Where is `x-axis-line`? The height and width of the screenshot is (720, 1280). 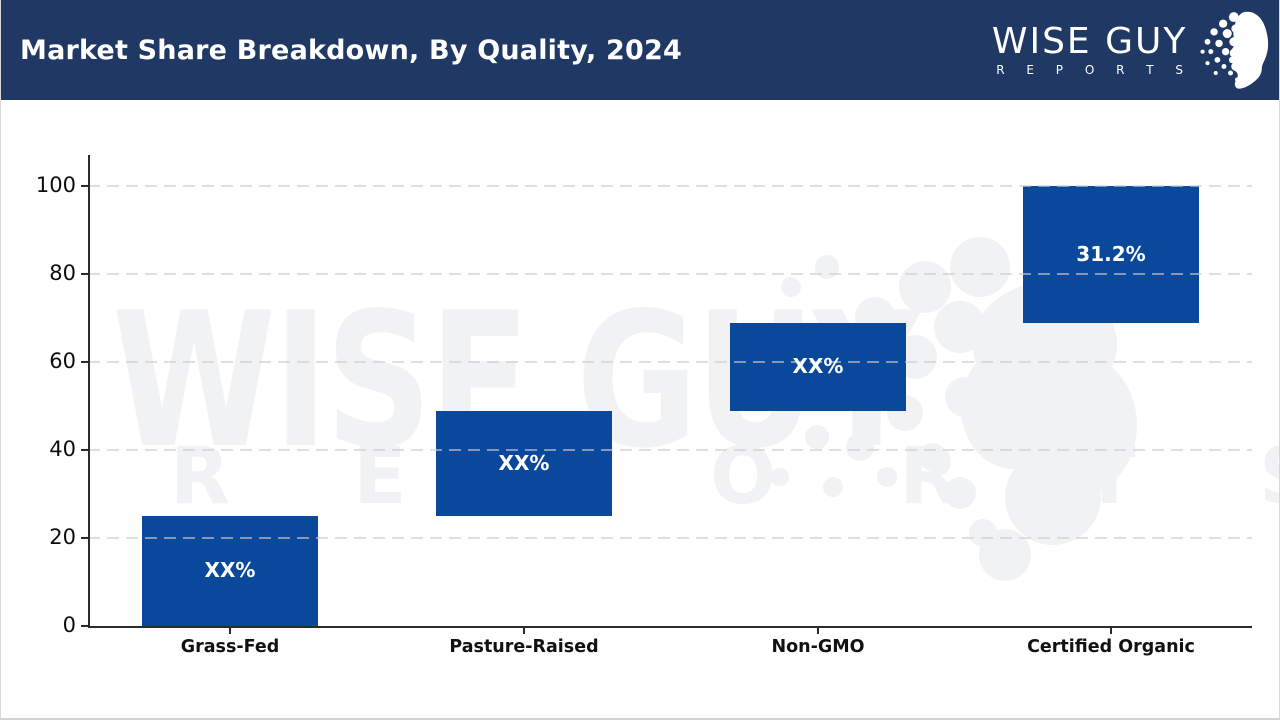
x-axis-line is located at coordinates (670, 627).